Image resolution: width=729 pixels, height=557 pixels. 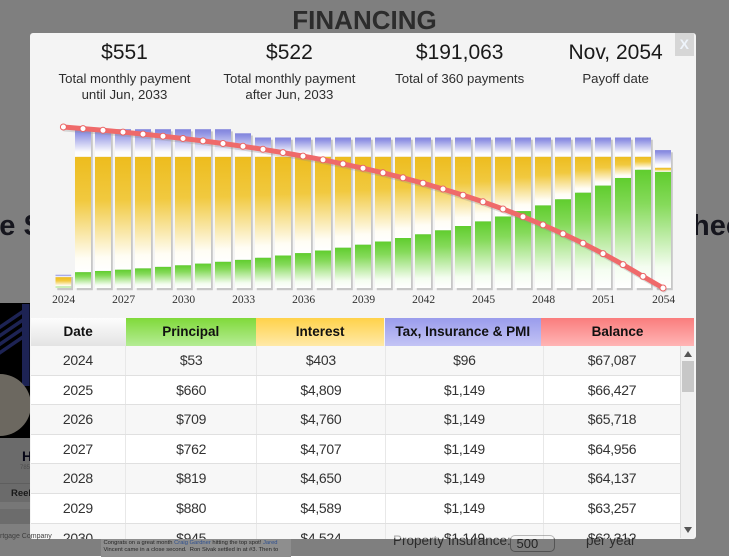 I want to click on svg-text: 2033, so click(x=243, y=300).